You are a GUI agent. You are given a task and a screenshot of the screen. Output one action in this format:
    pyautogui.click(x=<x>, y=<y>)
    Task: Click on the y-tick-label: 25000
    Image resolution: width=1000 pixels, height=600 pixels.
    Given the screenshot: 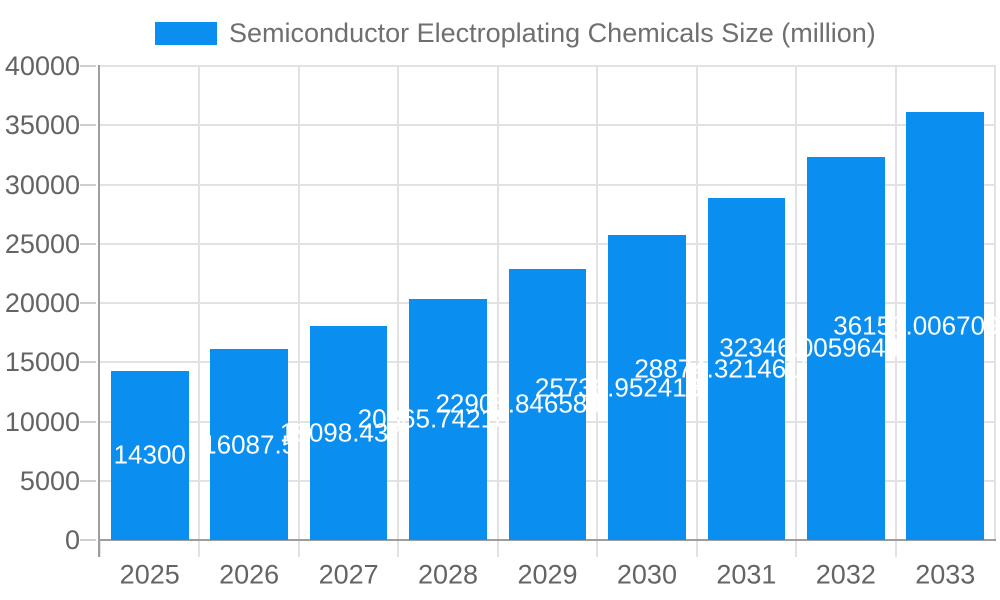 What is the action you would take?
    pyautogui.click(x=42, y=243)
    